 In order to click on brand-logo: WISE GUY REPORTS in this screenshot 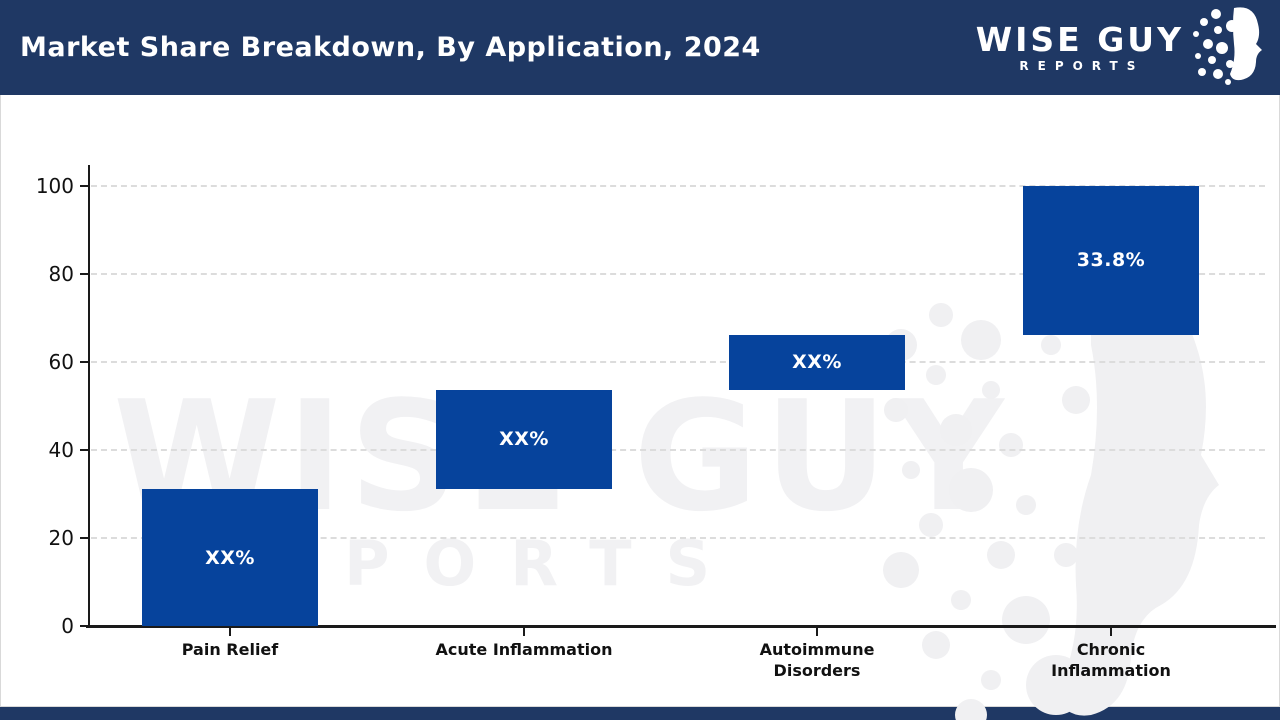, I will do `click(1121, 47)`.